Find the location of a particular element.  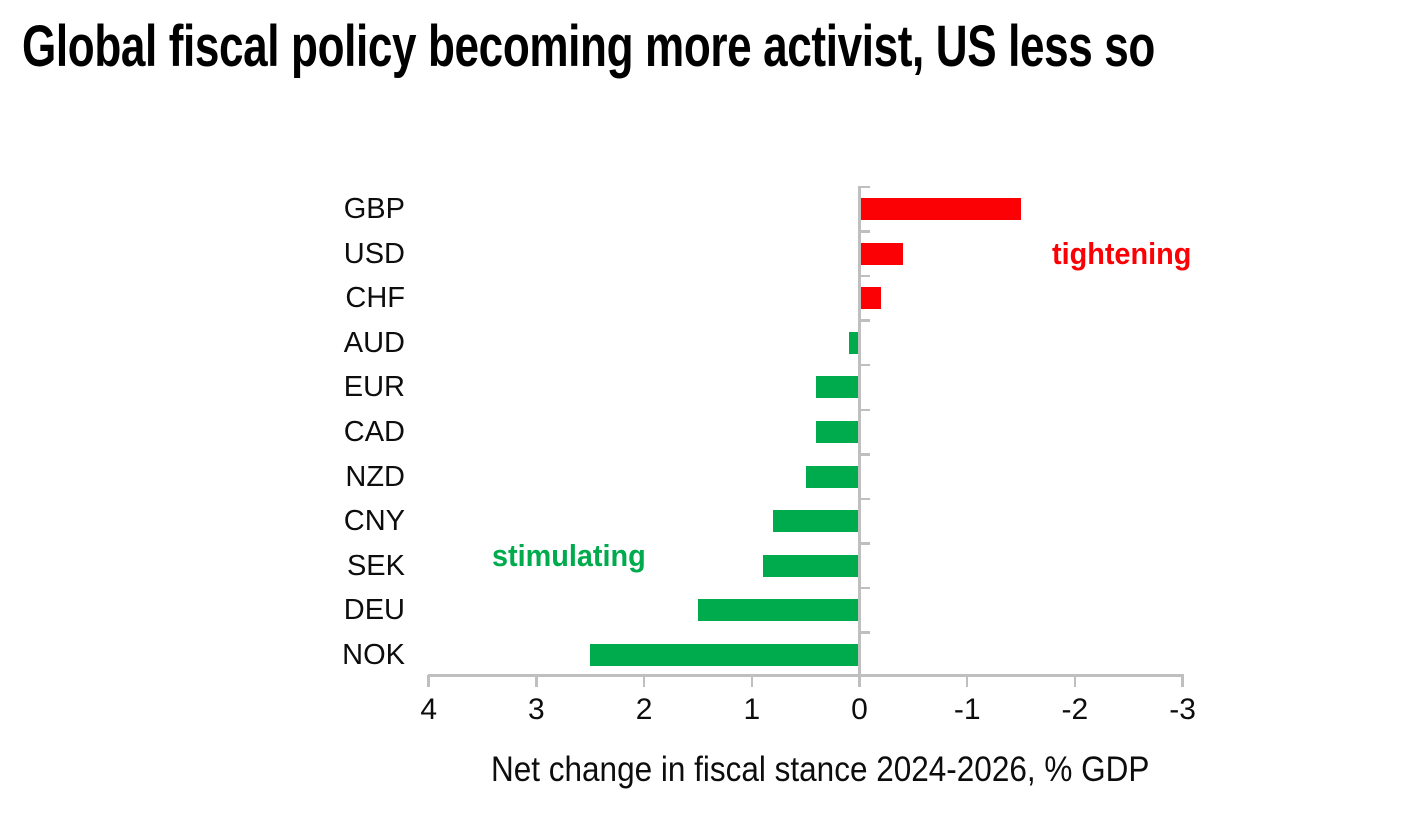

category-label-eur: EUR is located at coordinates (374, 387).